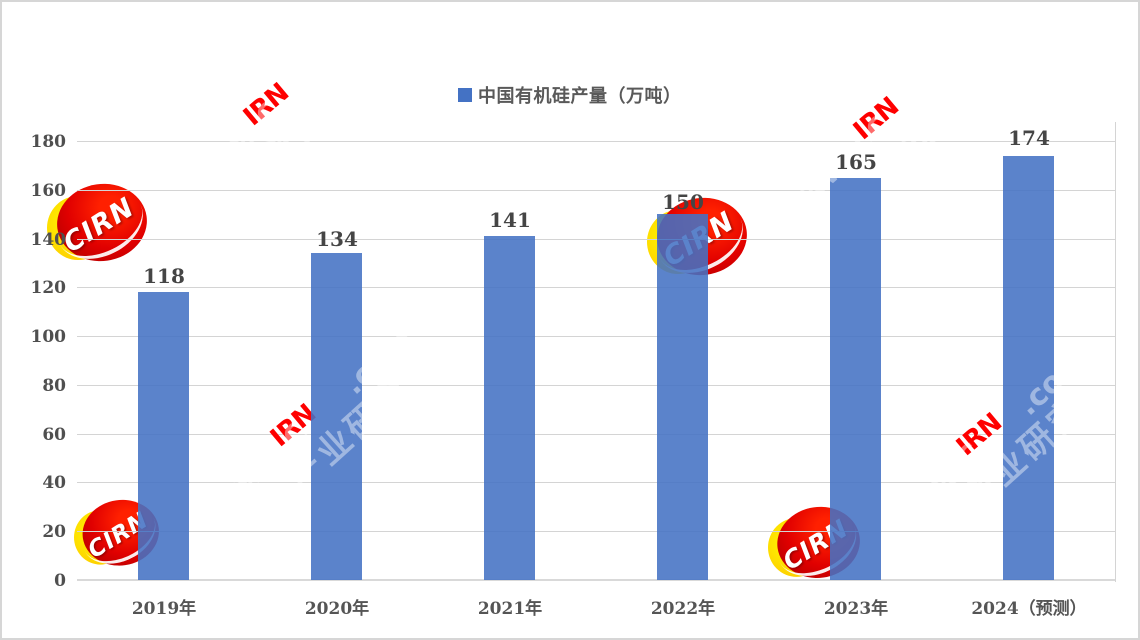 This screenshot has width=1140, height=640. What do you see at coordinates (48, 337) in the screenshot?
I see `ytick-100: 100` at bounding box center [48, 337].